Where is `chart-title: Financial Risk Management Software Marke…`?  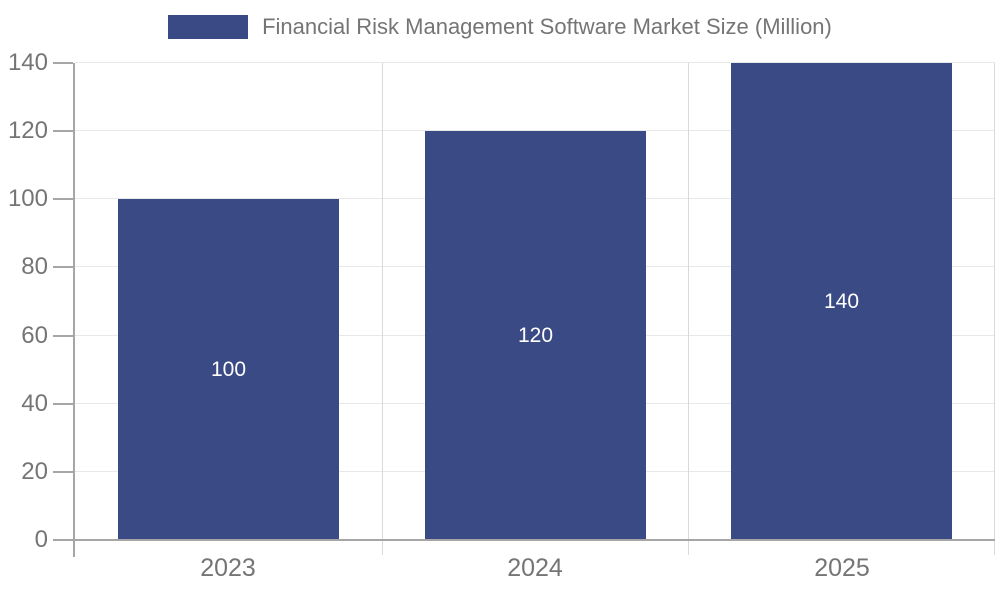 chart-title: Financial Risk Management Software Marke… is located at coordinates (547, 26).